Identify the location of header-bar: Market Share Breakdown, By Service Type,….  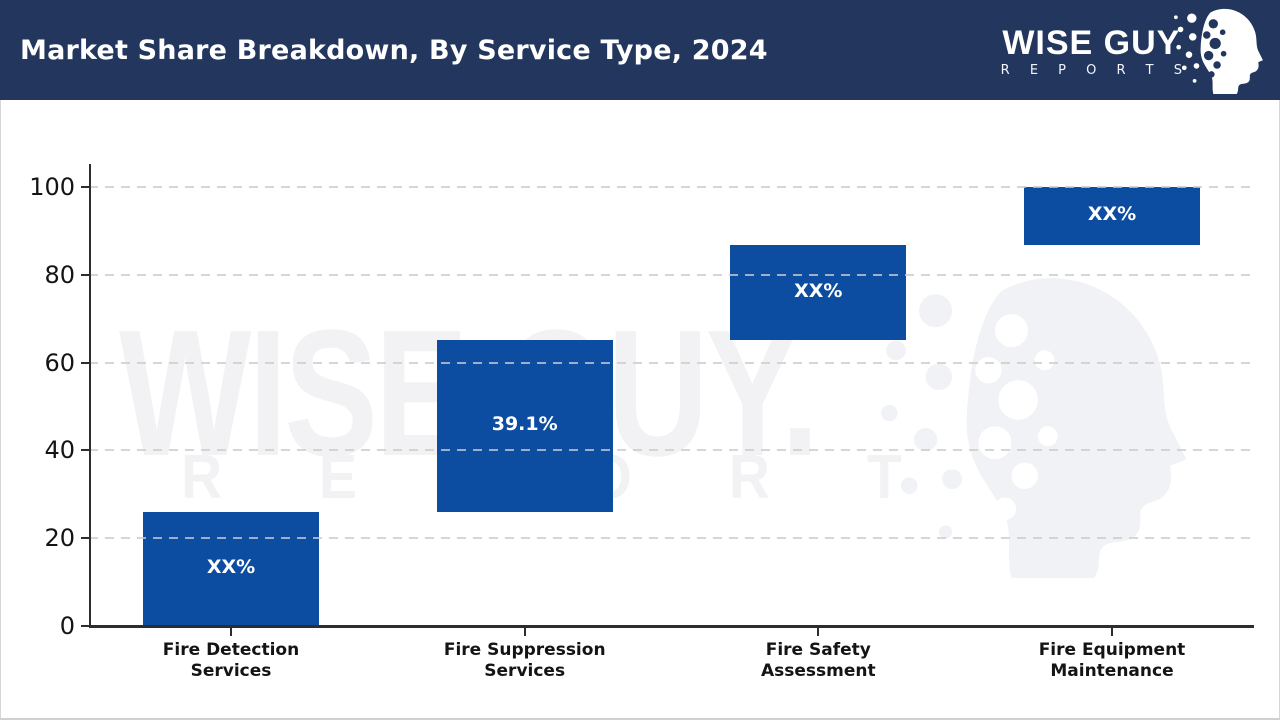
(640, 50).